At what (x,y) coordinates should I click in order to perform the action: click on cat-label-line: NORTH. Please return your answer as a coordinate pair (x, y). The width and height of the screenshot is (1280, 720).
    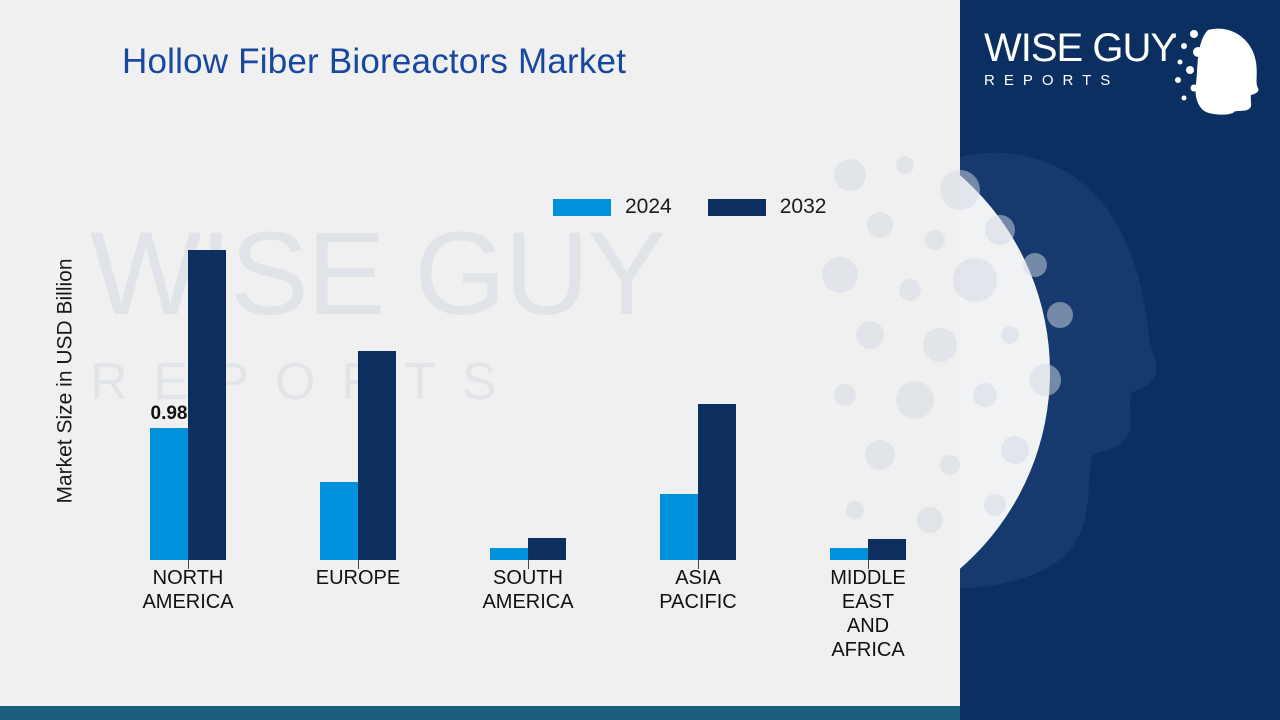
    Looking at the image, I should click on (188, 578).